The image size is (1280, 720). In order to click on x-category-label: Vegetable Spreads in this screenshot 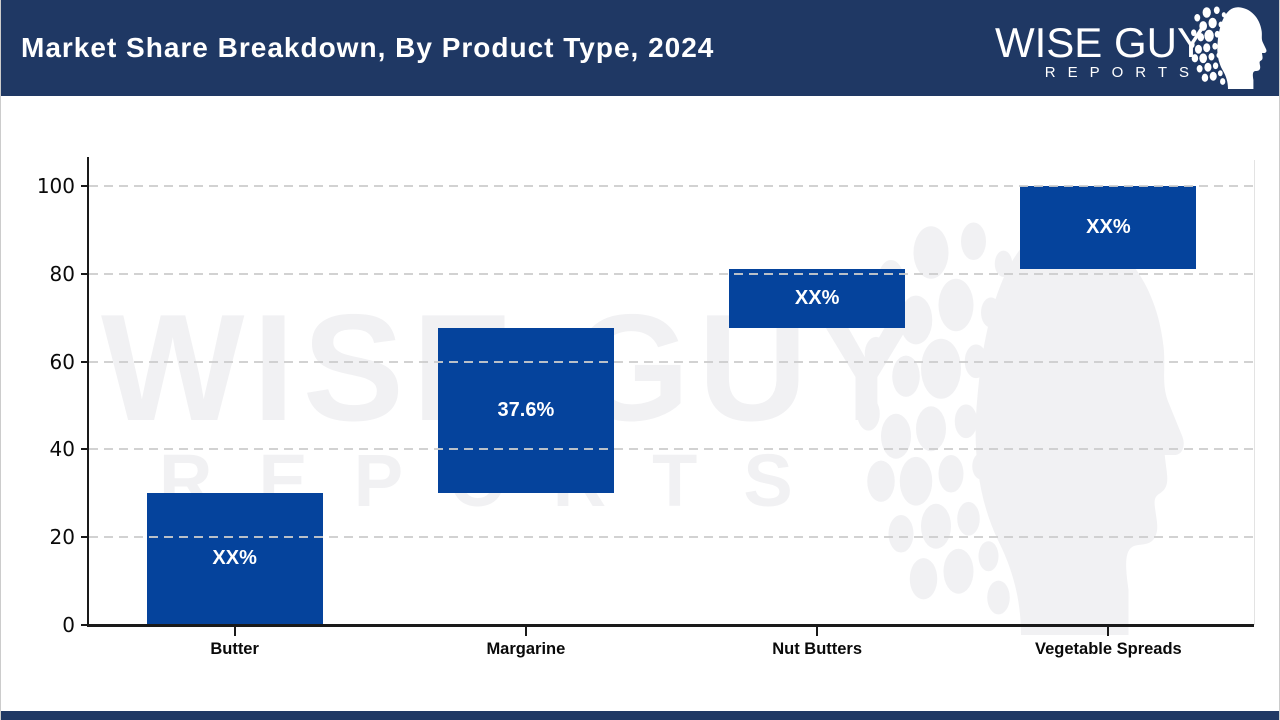, I will do `click(1108, 649)`.